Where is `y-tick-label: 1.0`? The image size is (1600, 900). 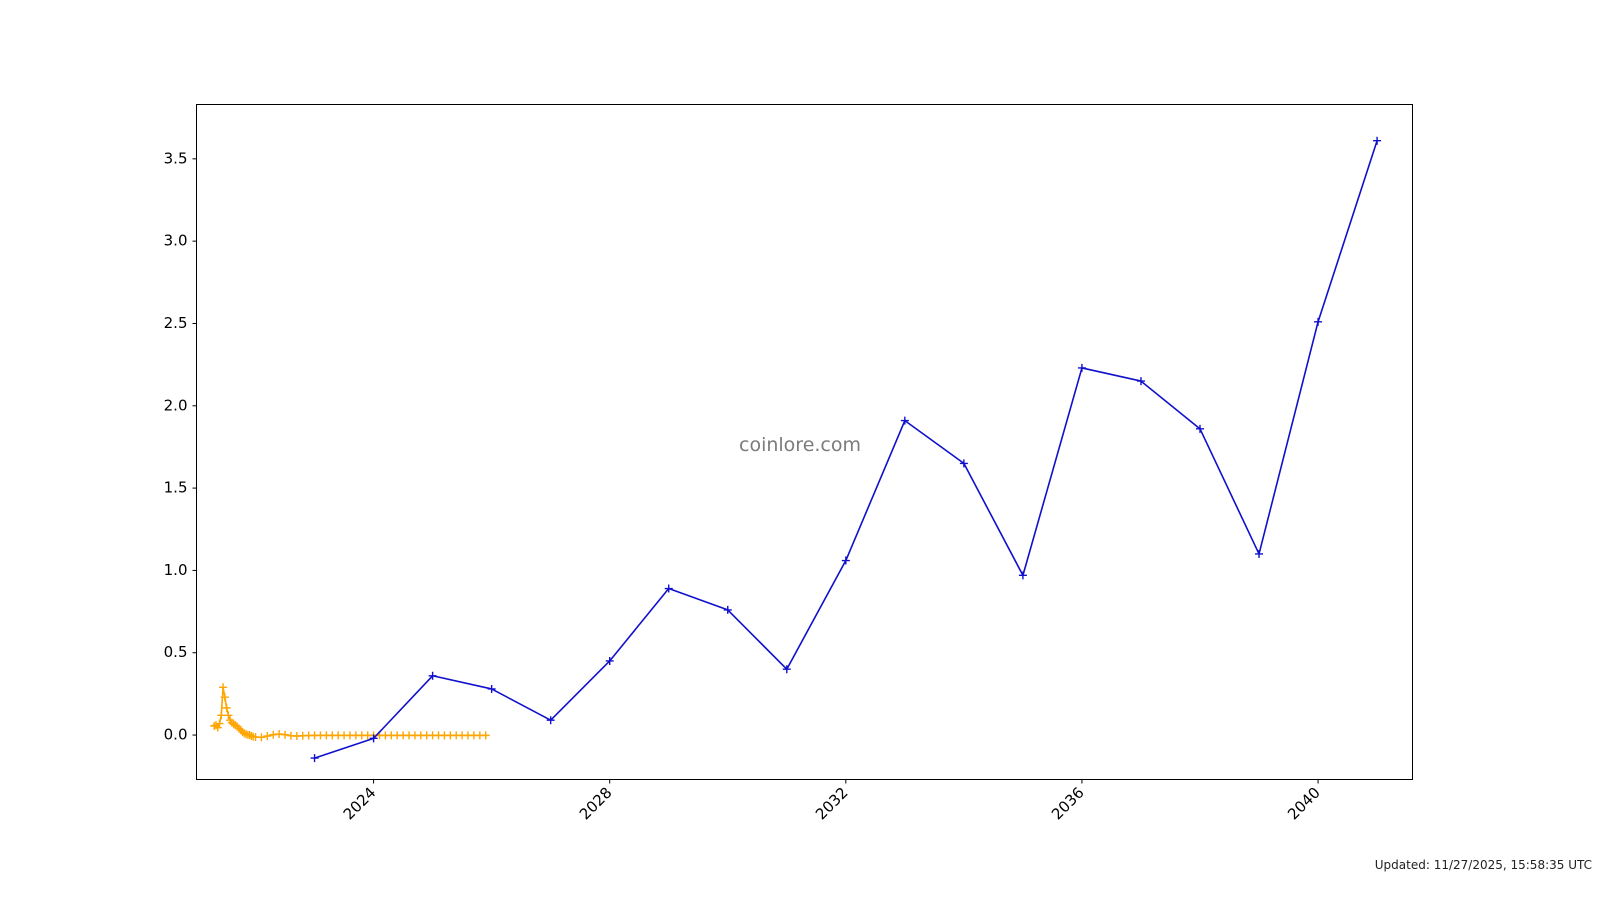
y-tick-label: 1.0 is located at coordinates (176, 570).